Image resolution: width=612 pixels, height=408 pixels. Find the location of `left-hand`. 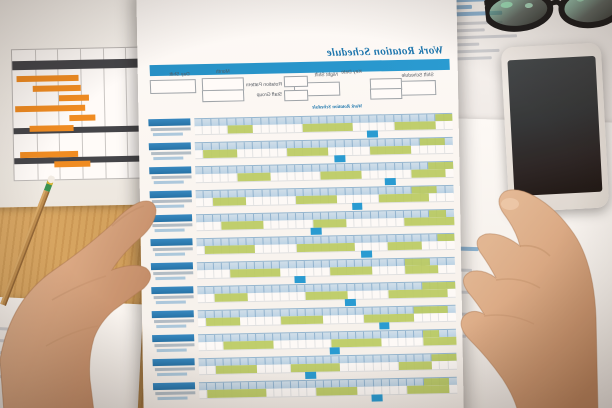

left-hand is located at coordinates (78, 304).